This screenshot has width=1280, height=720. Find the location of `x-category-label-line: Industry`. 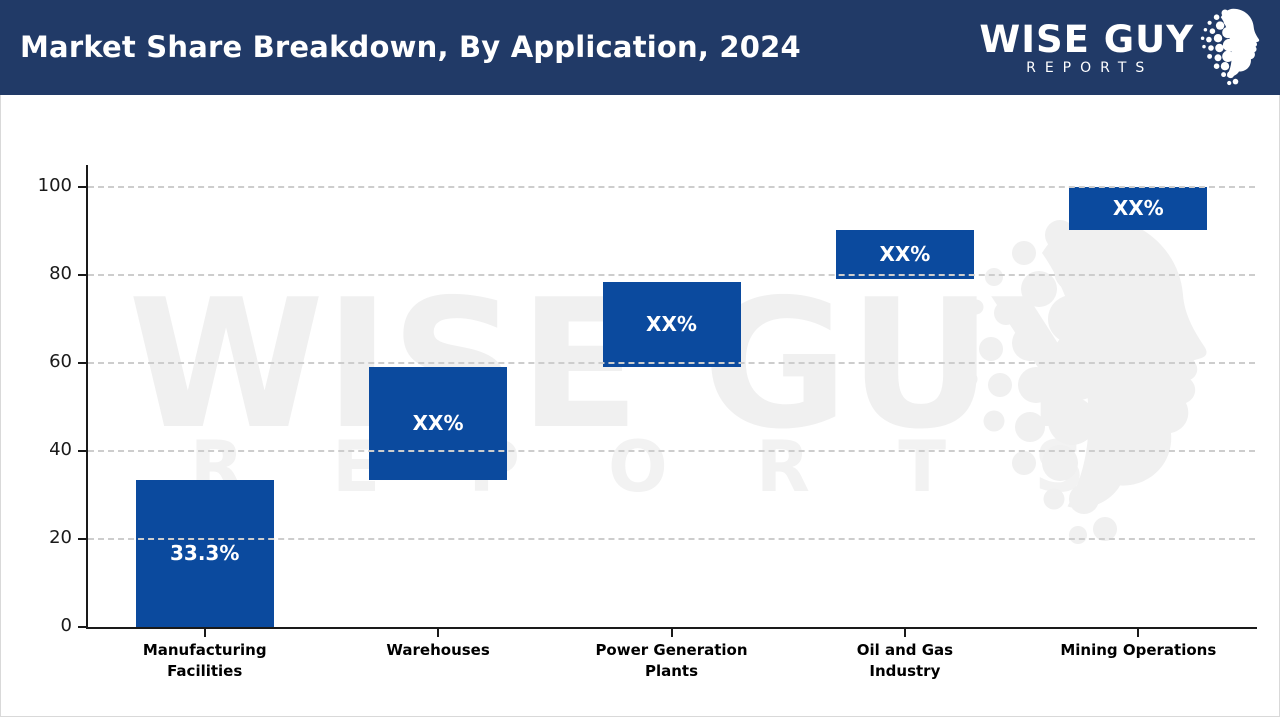

x-category-label-line: Industry is located at coordinates (905, 671).